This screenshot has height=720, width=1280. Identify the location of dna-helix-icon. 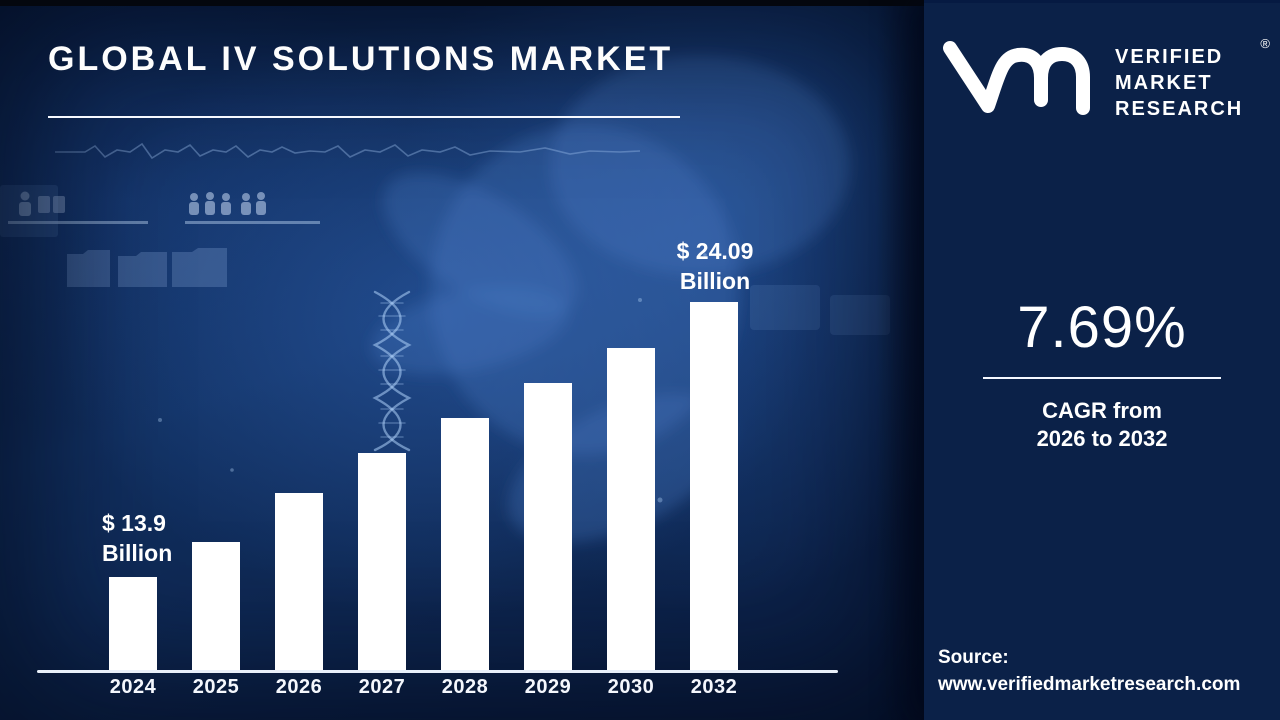
(392, 371).